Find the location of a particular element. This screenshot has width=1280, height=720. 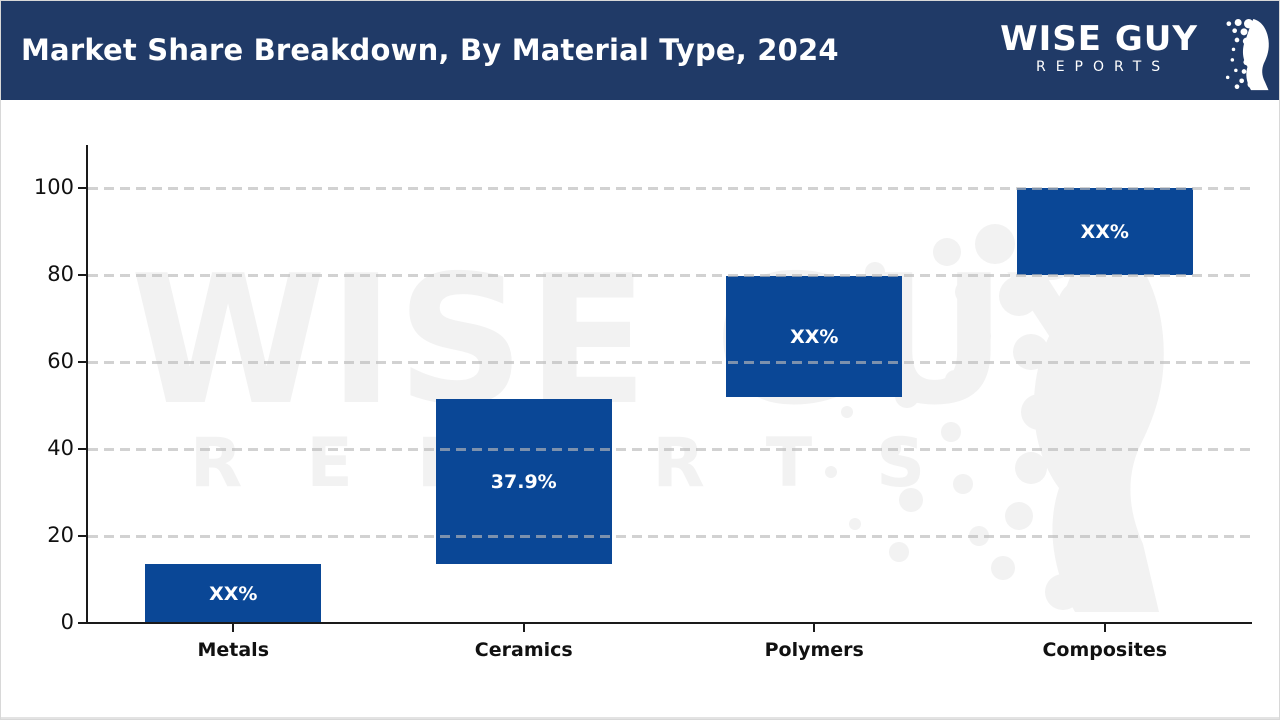

bar-composites: XX% is located at coordinates (1104, 231).